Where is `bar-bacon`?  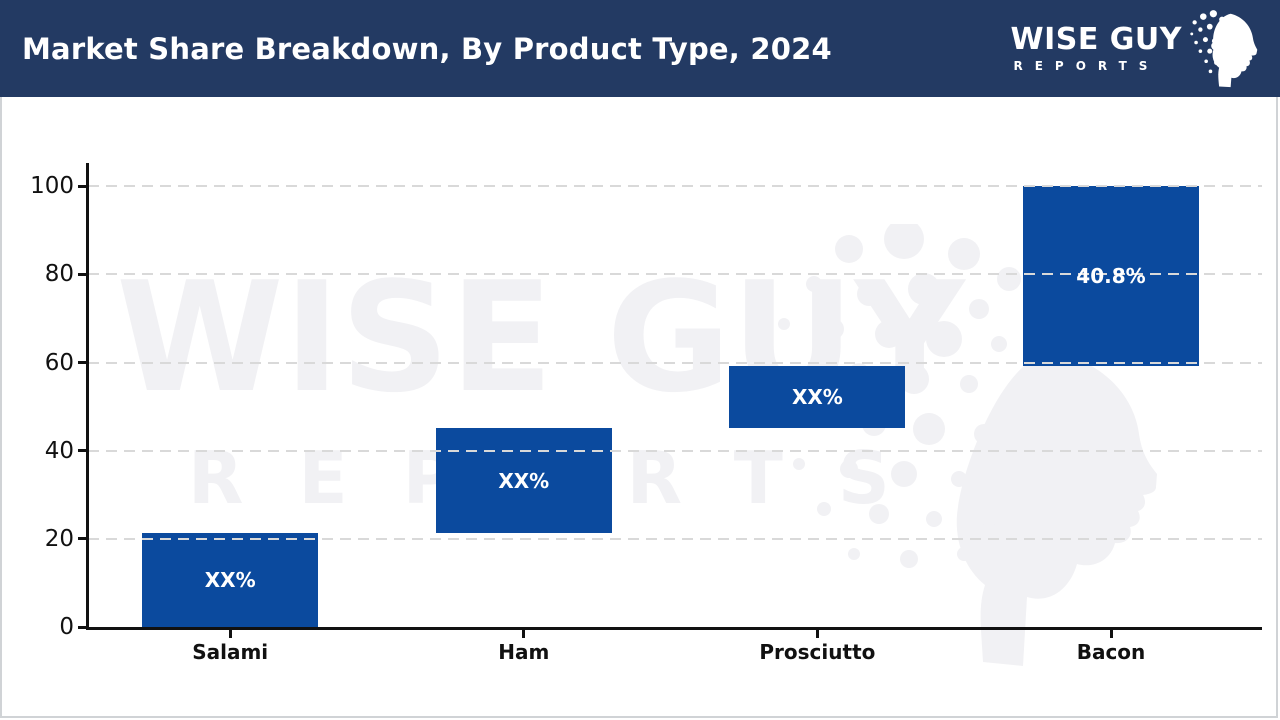
bar-bacon is located at coordinates (1111, 276).